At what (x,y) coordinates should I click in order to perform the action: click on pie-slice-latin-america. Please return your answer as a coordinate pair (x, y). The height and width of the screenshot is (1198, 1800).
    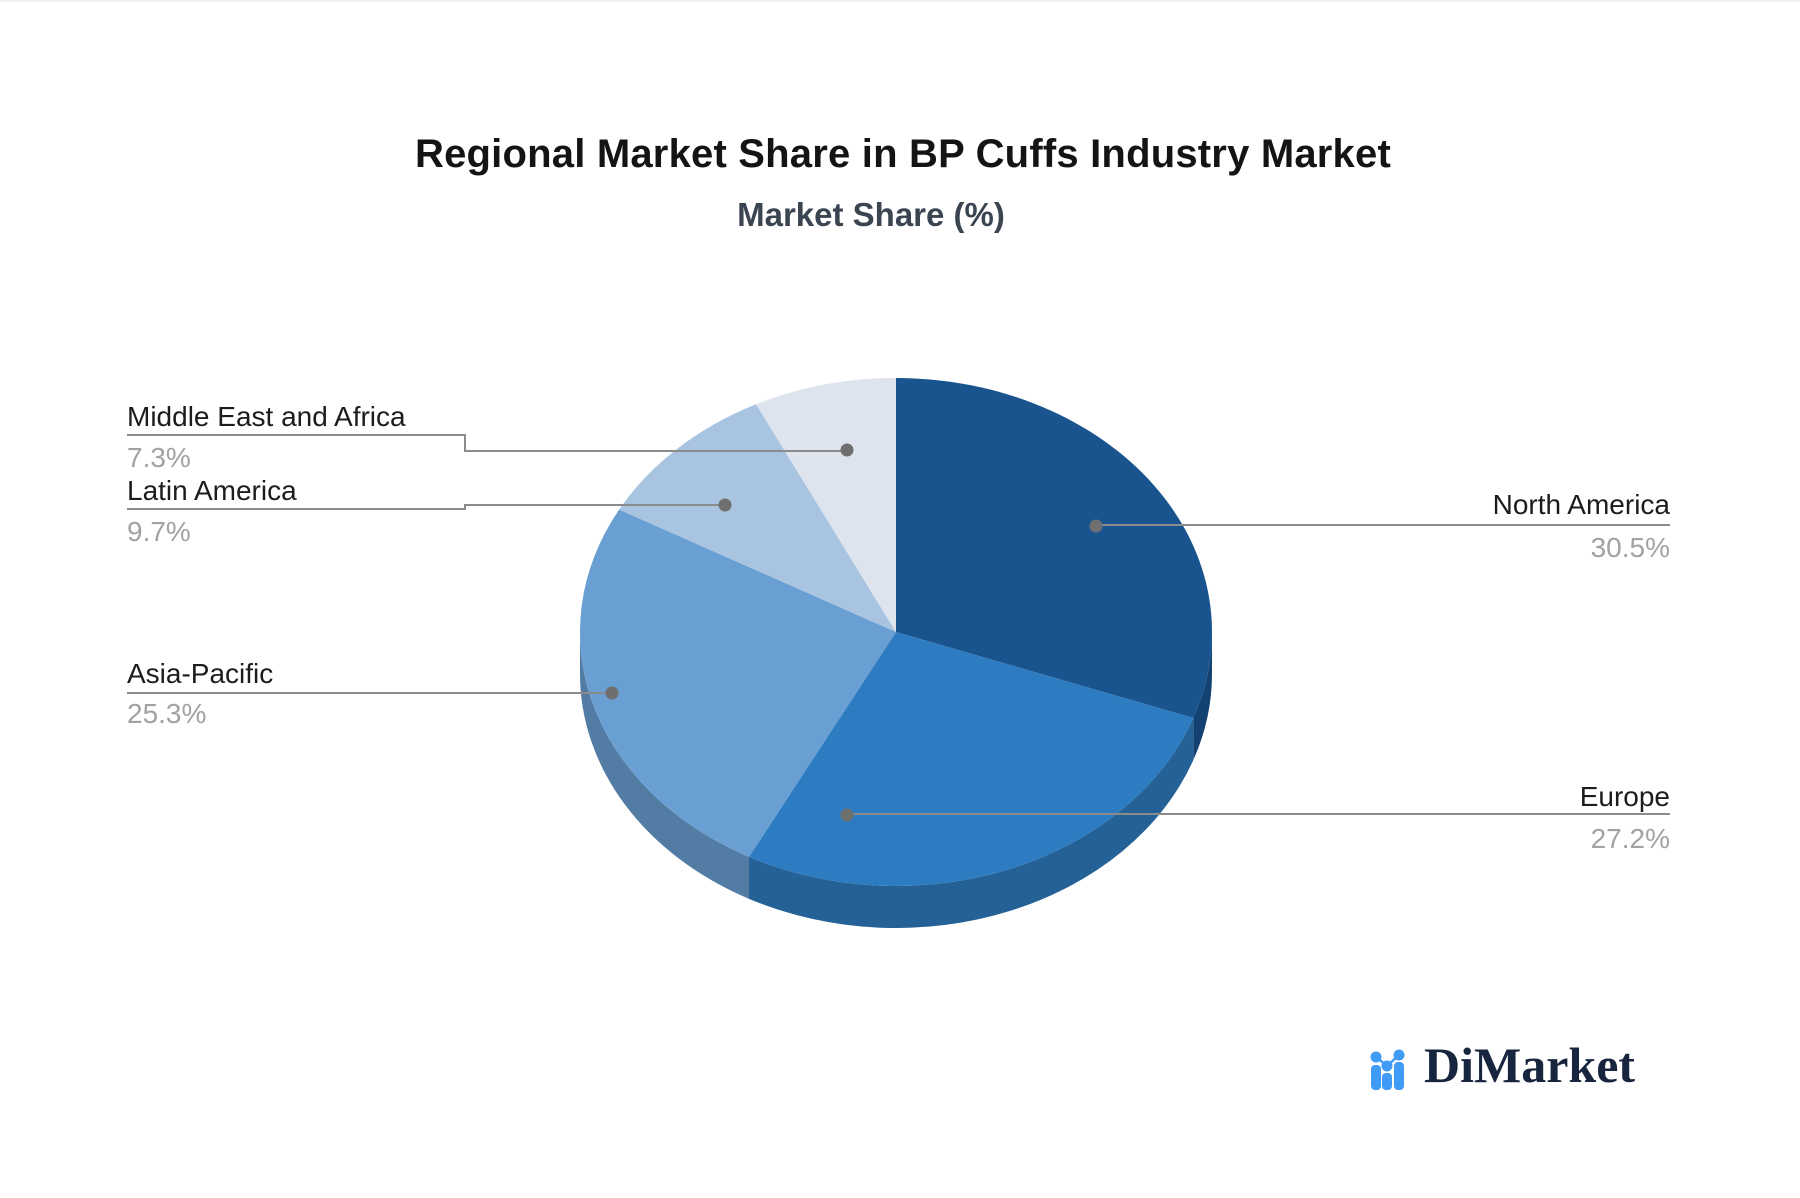
    Looking at the image, I should click on (757, 518).